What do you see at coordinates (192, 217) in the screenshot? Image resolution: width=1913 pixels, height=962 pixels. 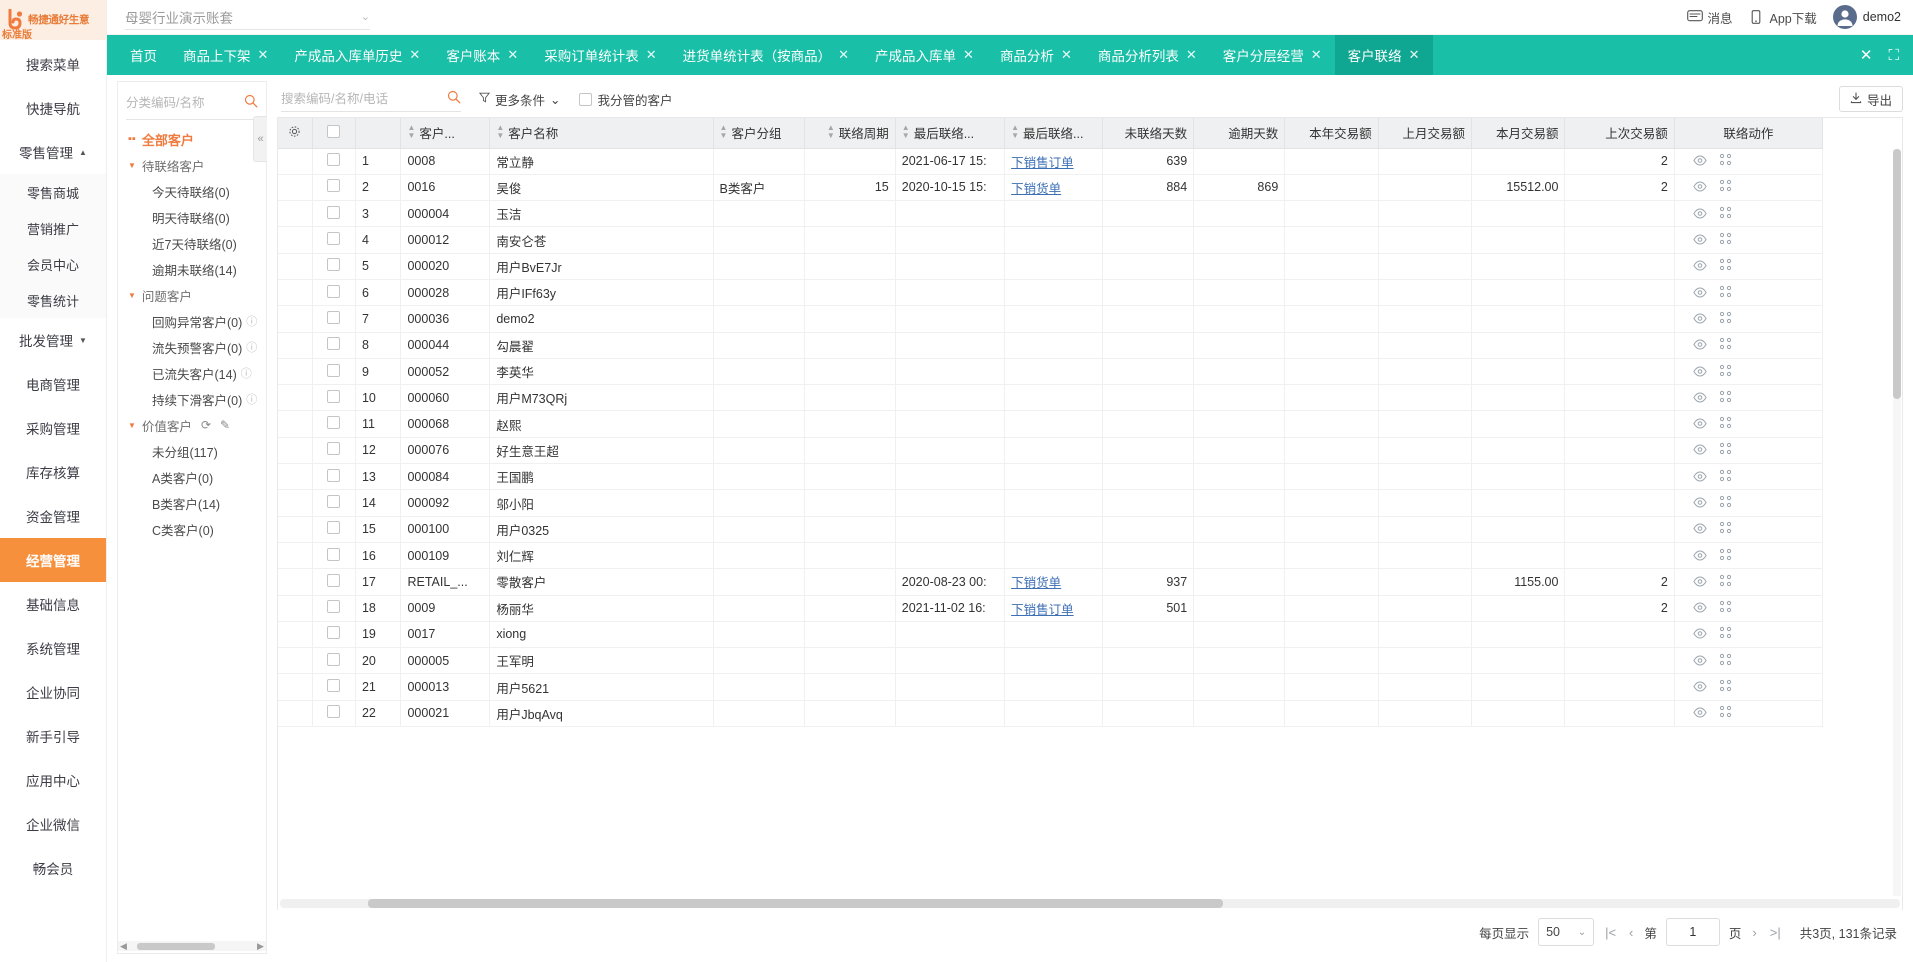 I see `tree-item-tomorrow-pending: 明天待联络(0)` at bounding box center [192, 217].